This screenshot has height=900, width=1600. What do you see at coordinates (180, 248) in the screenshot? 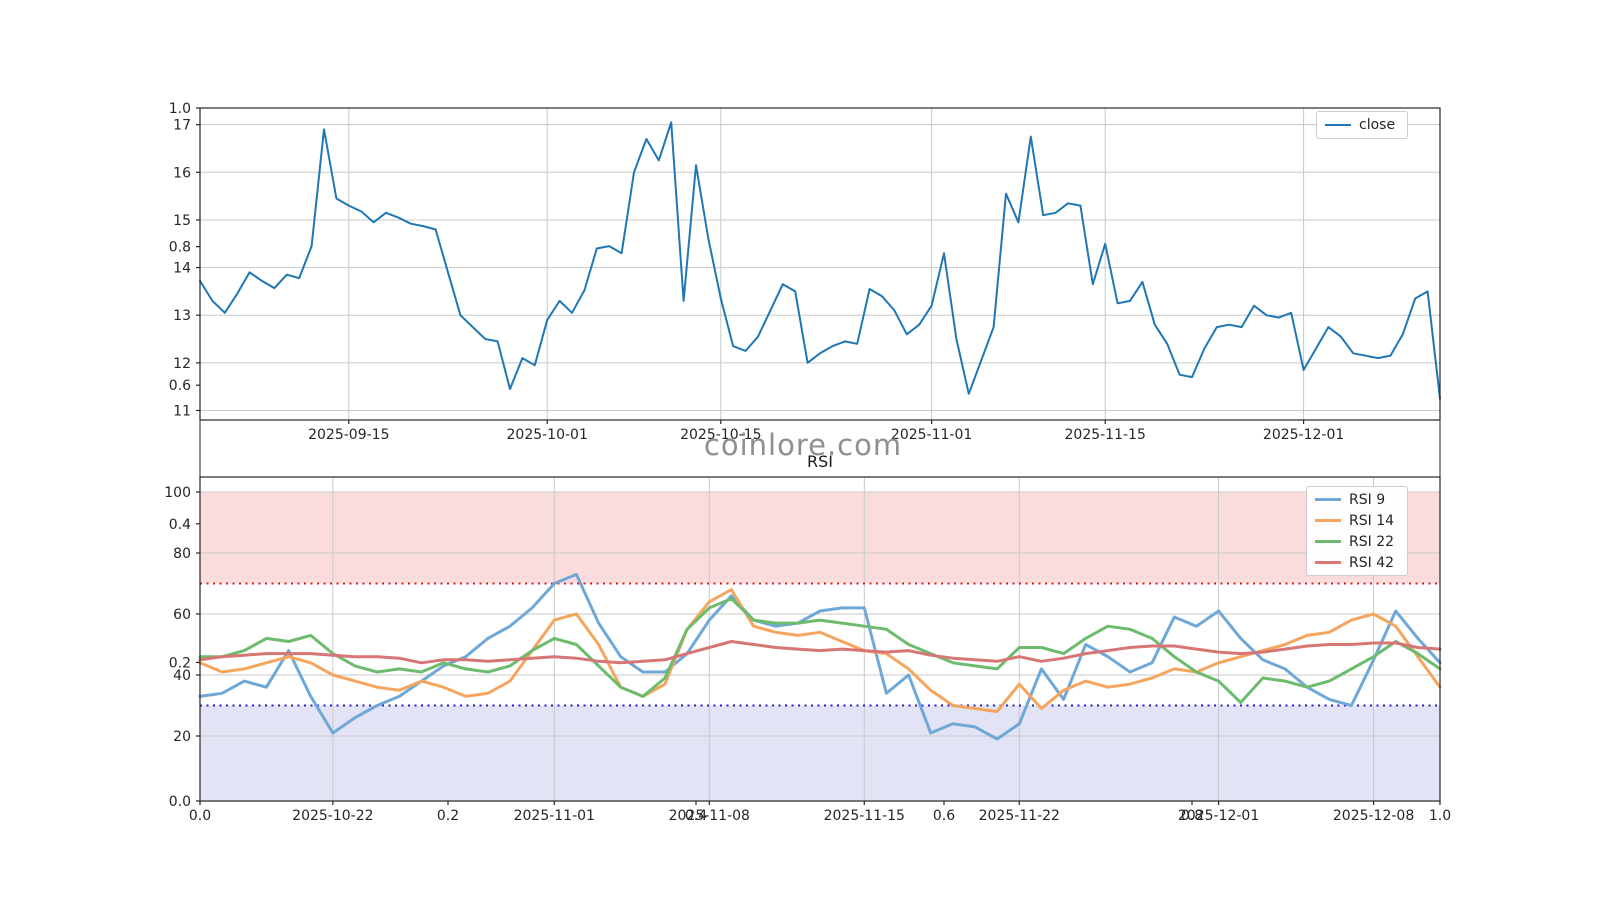
I see `hidden-y-tick-label: 0.8` at bounding box center [180, 248].